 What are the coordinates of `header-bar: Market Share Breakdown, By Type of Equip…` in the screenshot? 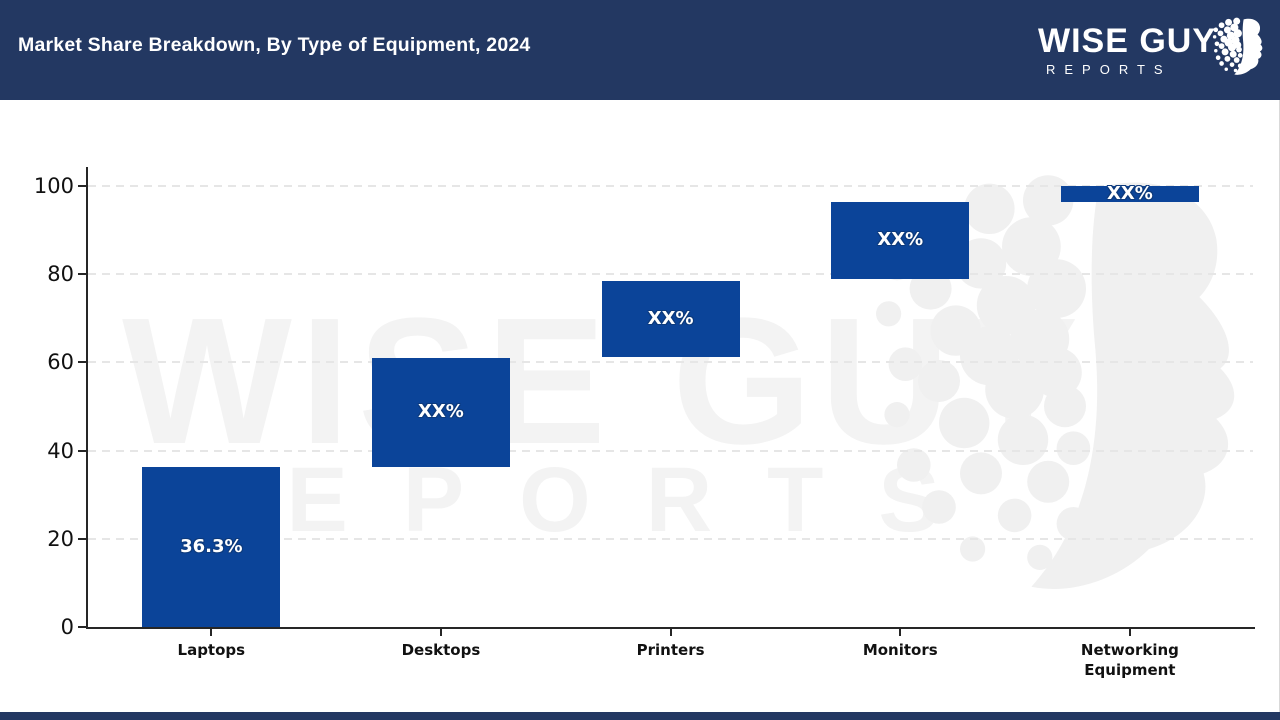 It's located at (640, 50).